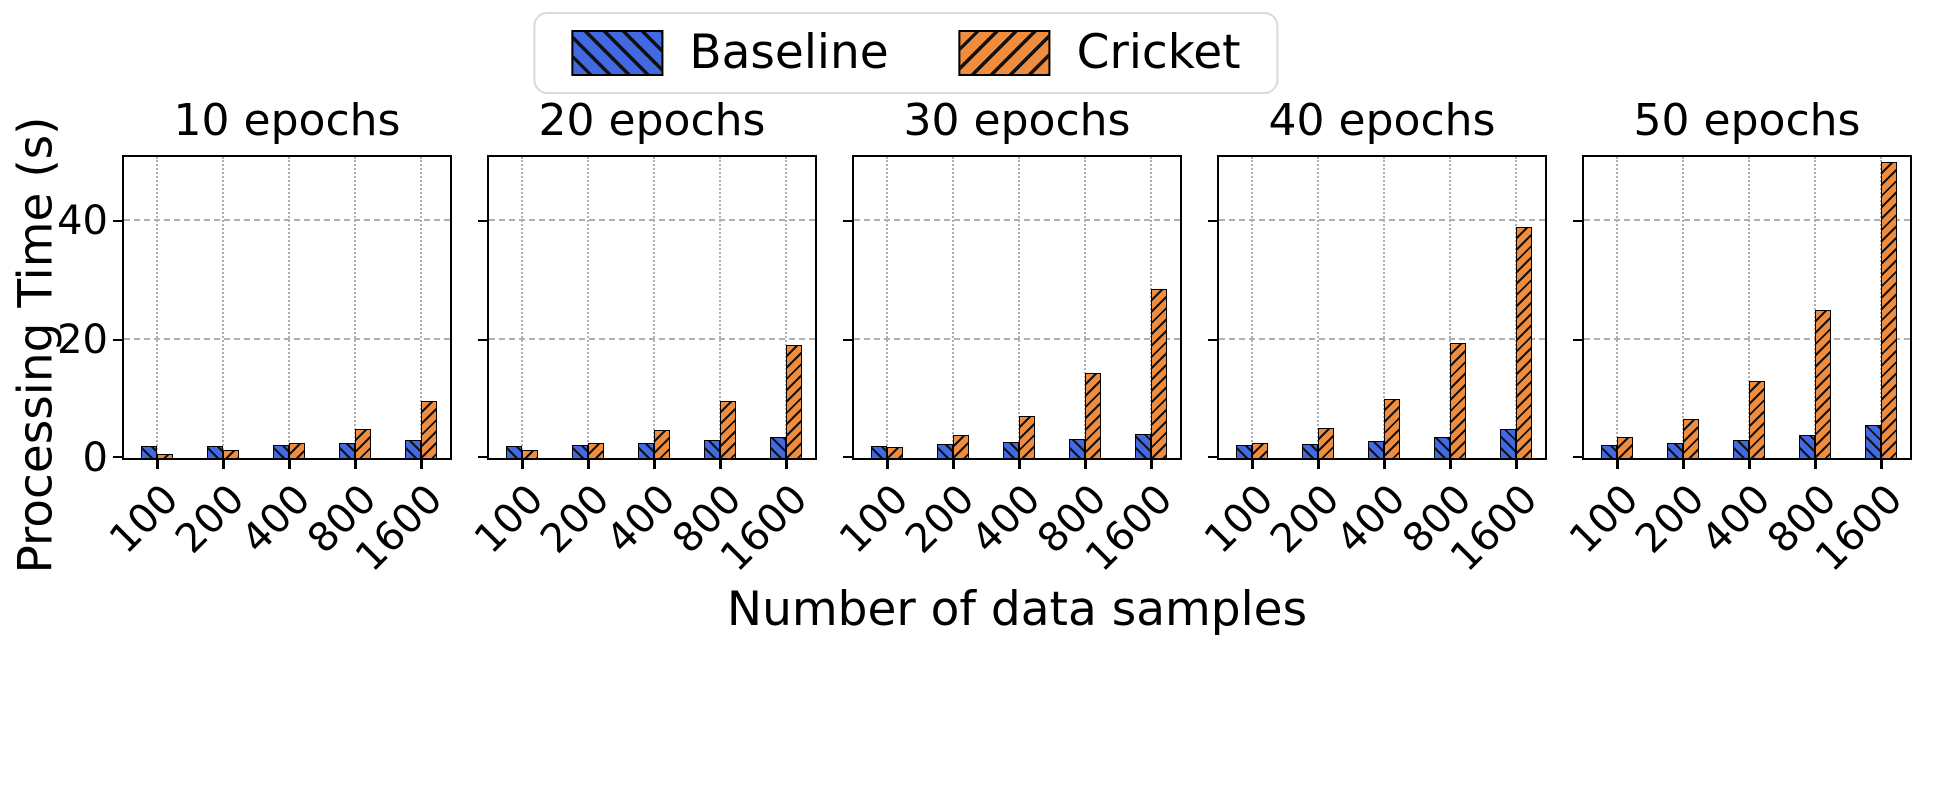 This screenshot has height=794, width=1936. What do you see at coordinates (82, 221) in the screenshot?
I see `y-tick-label: 40` at bounding box center [82, 221].